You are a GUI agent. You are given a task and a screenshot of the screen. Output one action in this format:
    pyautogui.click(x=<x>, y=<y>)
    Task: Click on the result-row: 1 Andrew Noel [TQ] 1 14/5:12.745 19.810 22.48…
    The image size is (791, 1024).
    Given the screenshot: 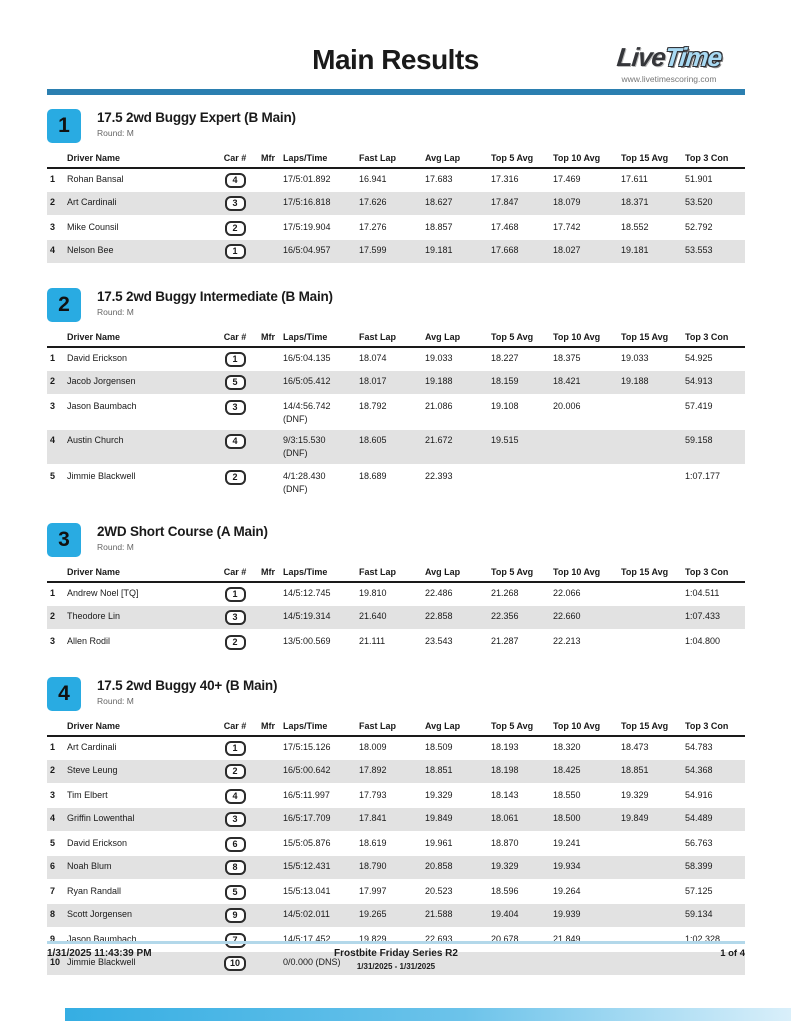 What is the action you would take?
    pyautogui.click(x=396, y=594)
    